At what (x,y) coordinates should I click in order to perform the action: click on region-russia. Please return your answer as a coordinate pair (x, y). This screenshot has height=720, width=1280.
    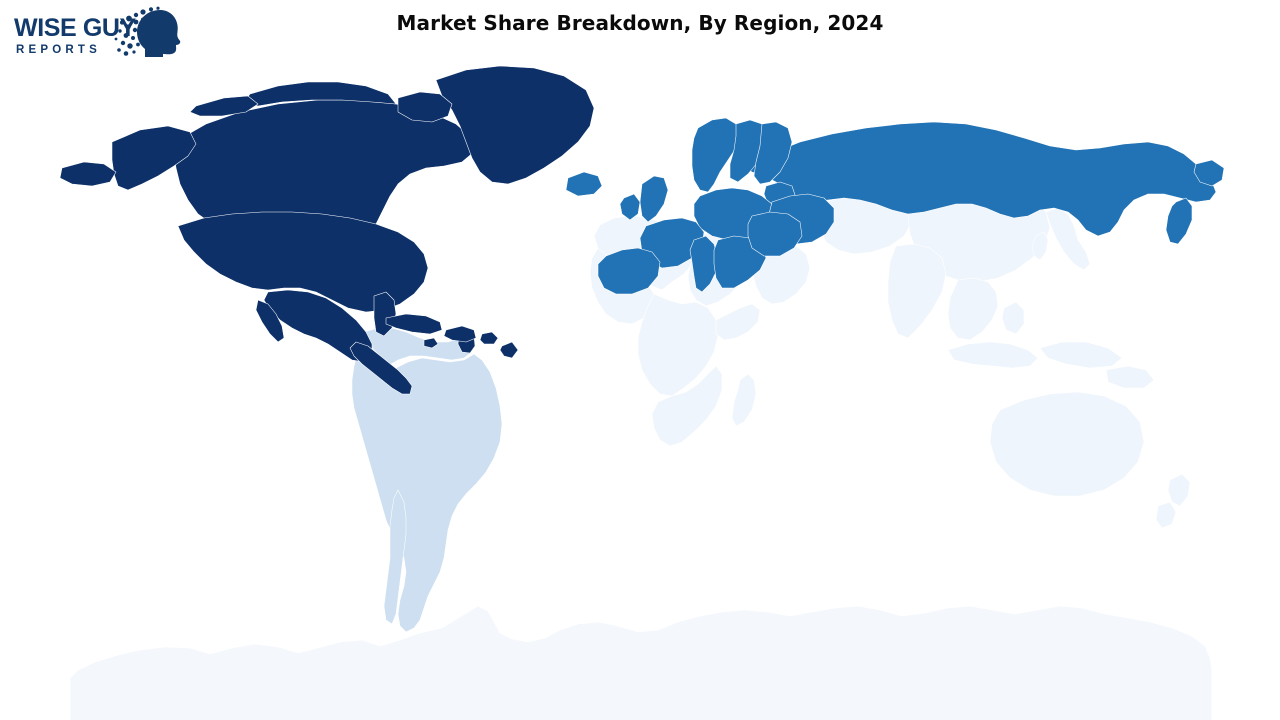
    Looking at the image, I should click on (984, 183).